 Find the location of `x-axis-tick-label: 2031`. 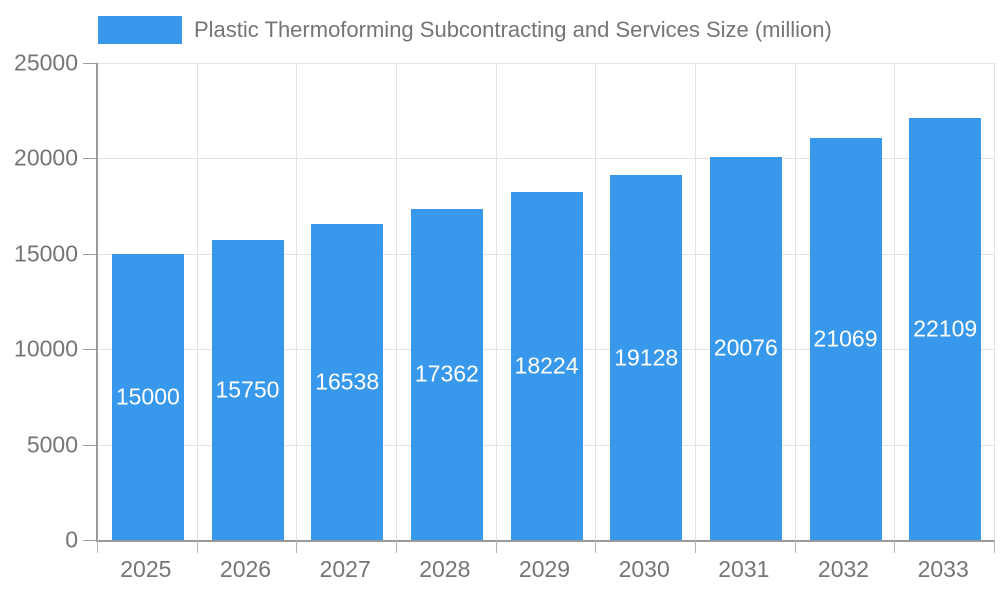

x-axis-tick-label: 2031 is located at coordinates (744, 569).